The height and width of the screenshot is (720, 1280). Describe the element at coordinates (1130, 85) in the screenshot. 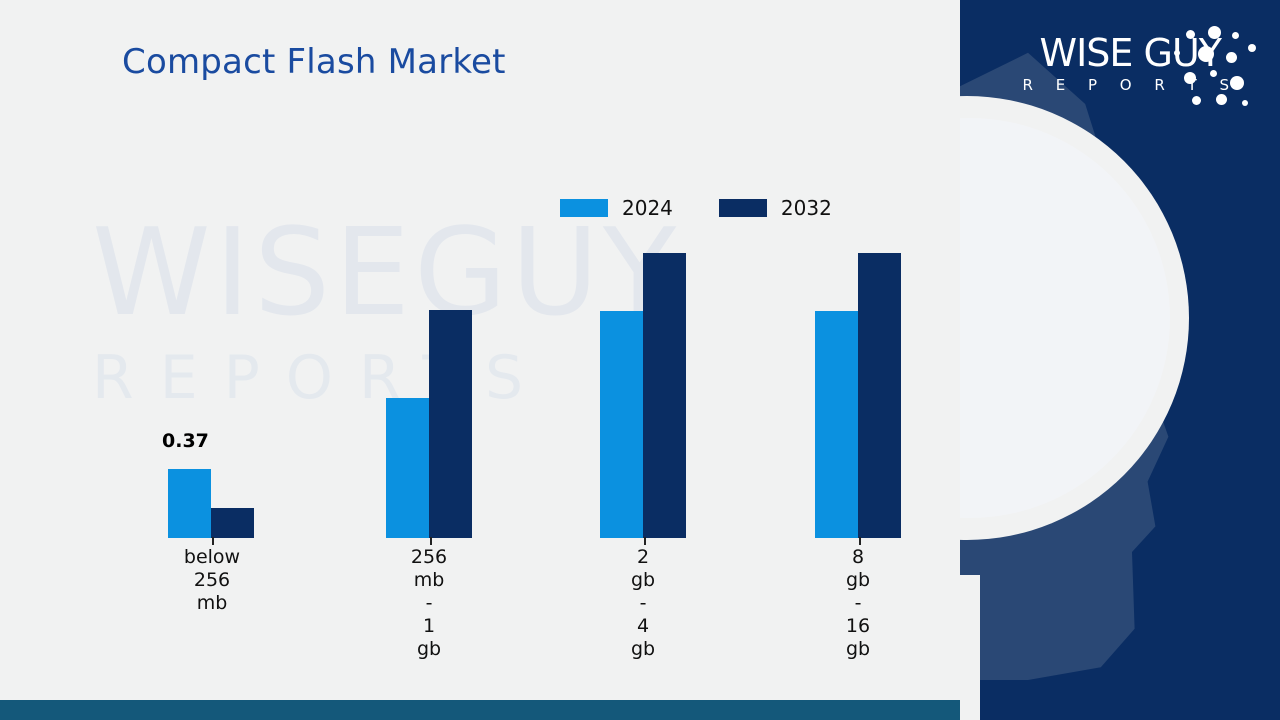

I see `logo-sub-text: R E P O R T S` at that location.